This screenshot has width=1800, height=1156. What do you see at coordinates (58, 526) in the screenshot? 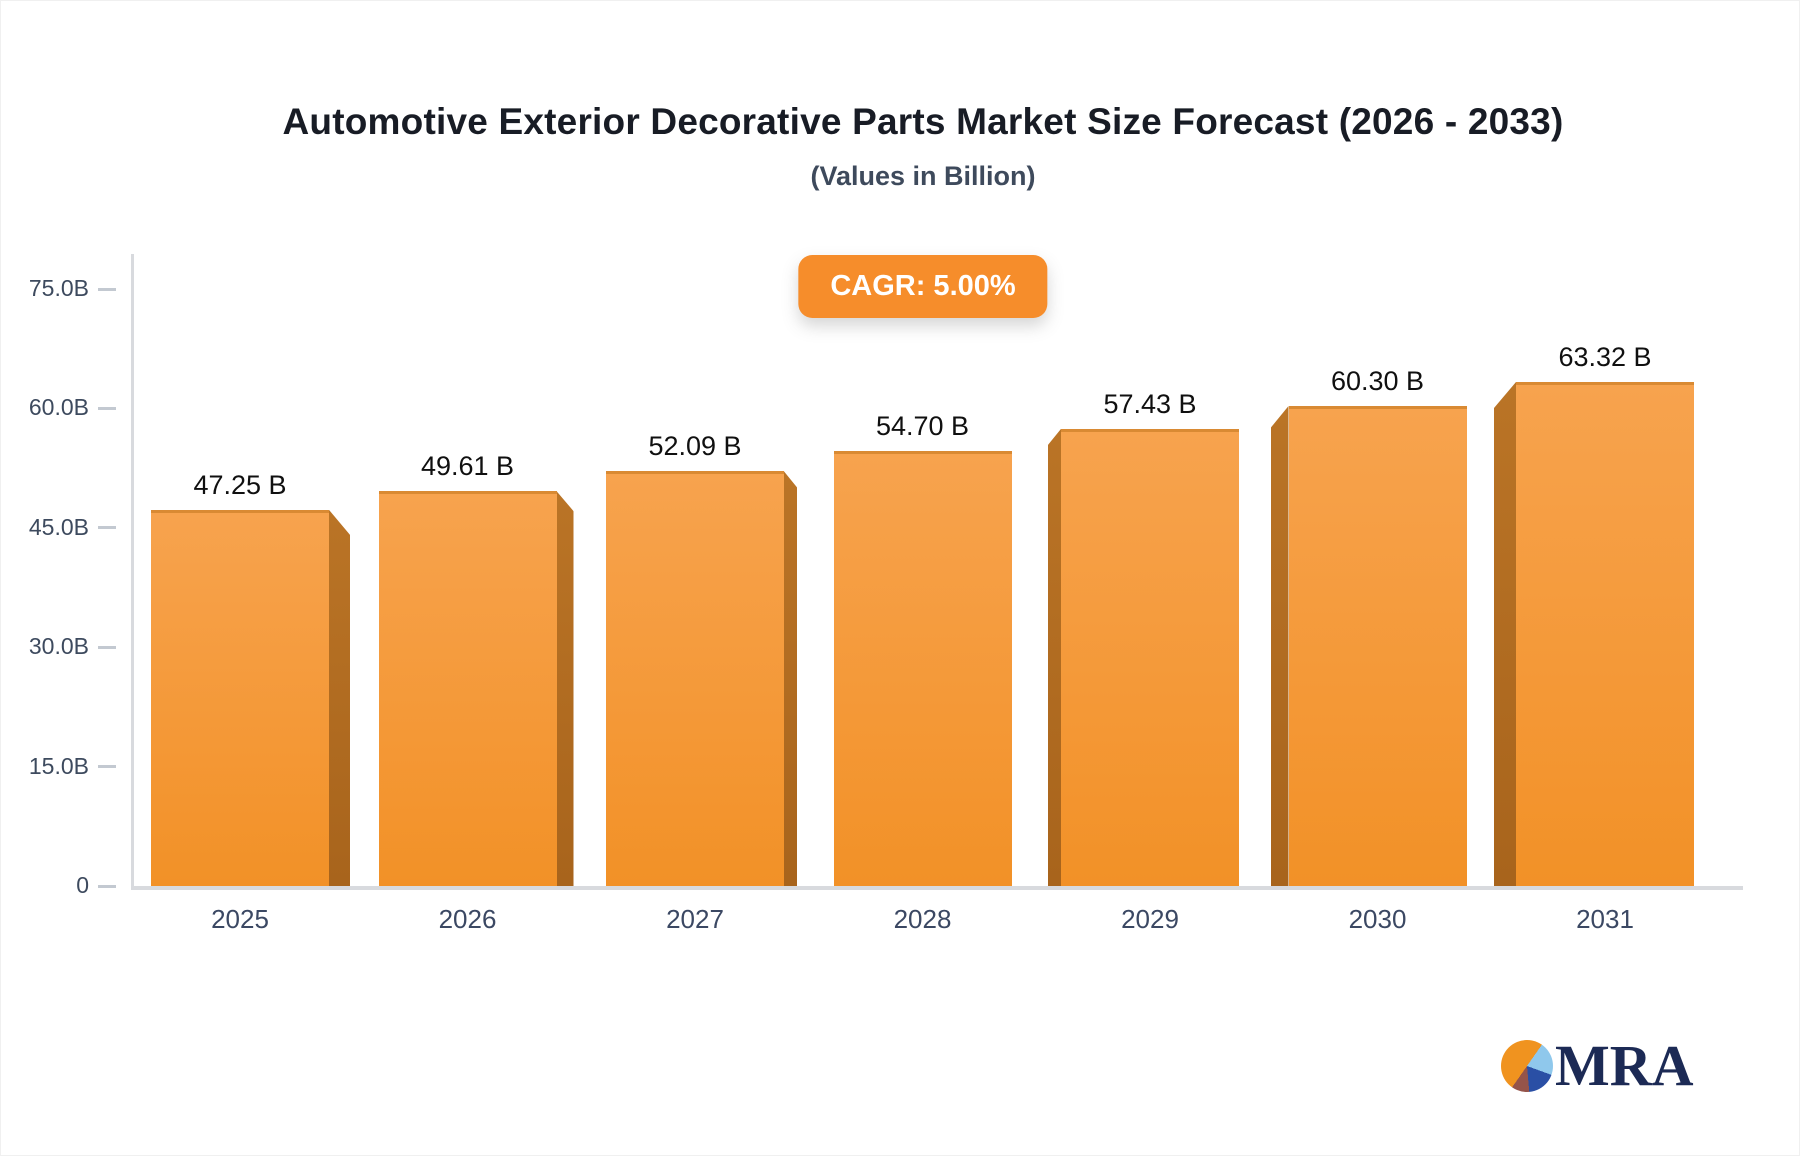
I see `y-axis-tick-label: 45.0B` at bounding box center [58, 526].